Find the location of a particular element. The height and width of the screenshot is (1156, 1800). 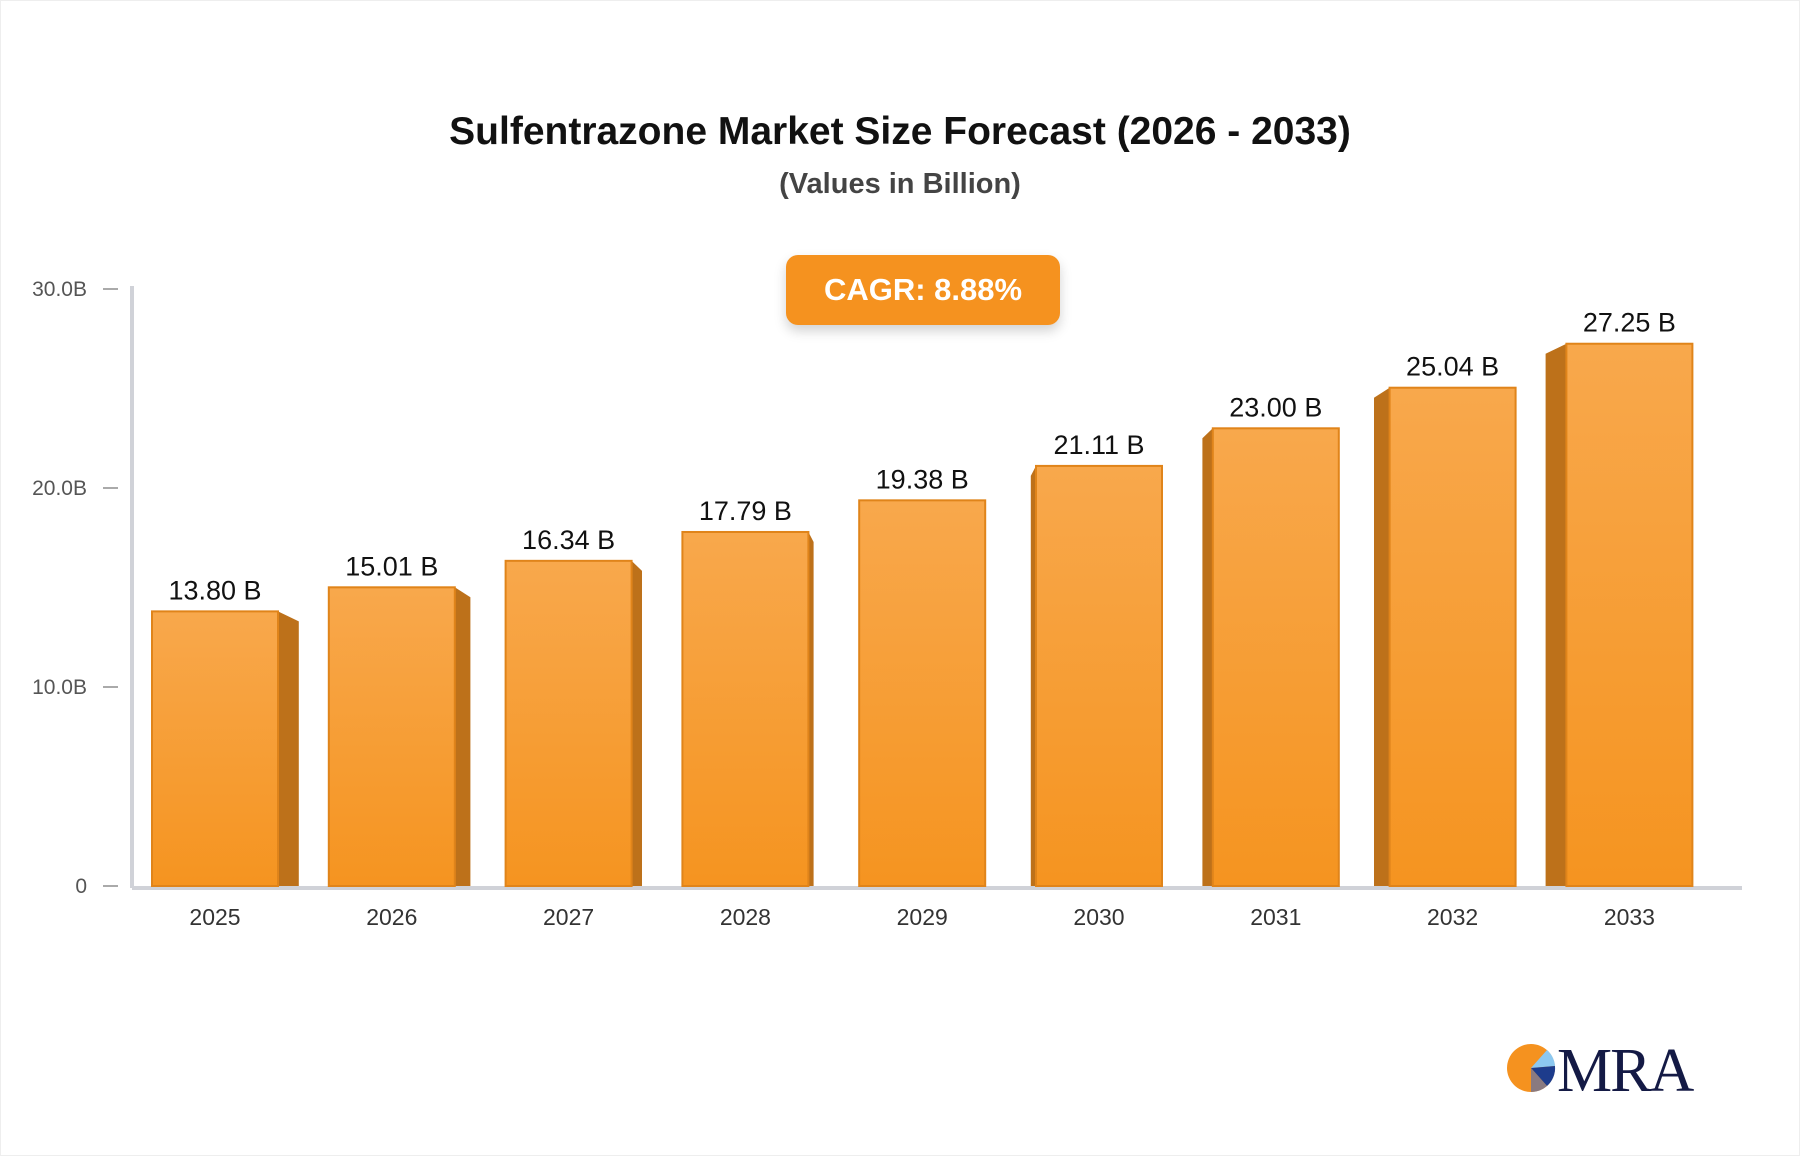

bar-2028 is located at coordinates (745, 708).